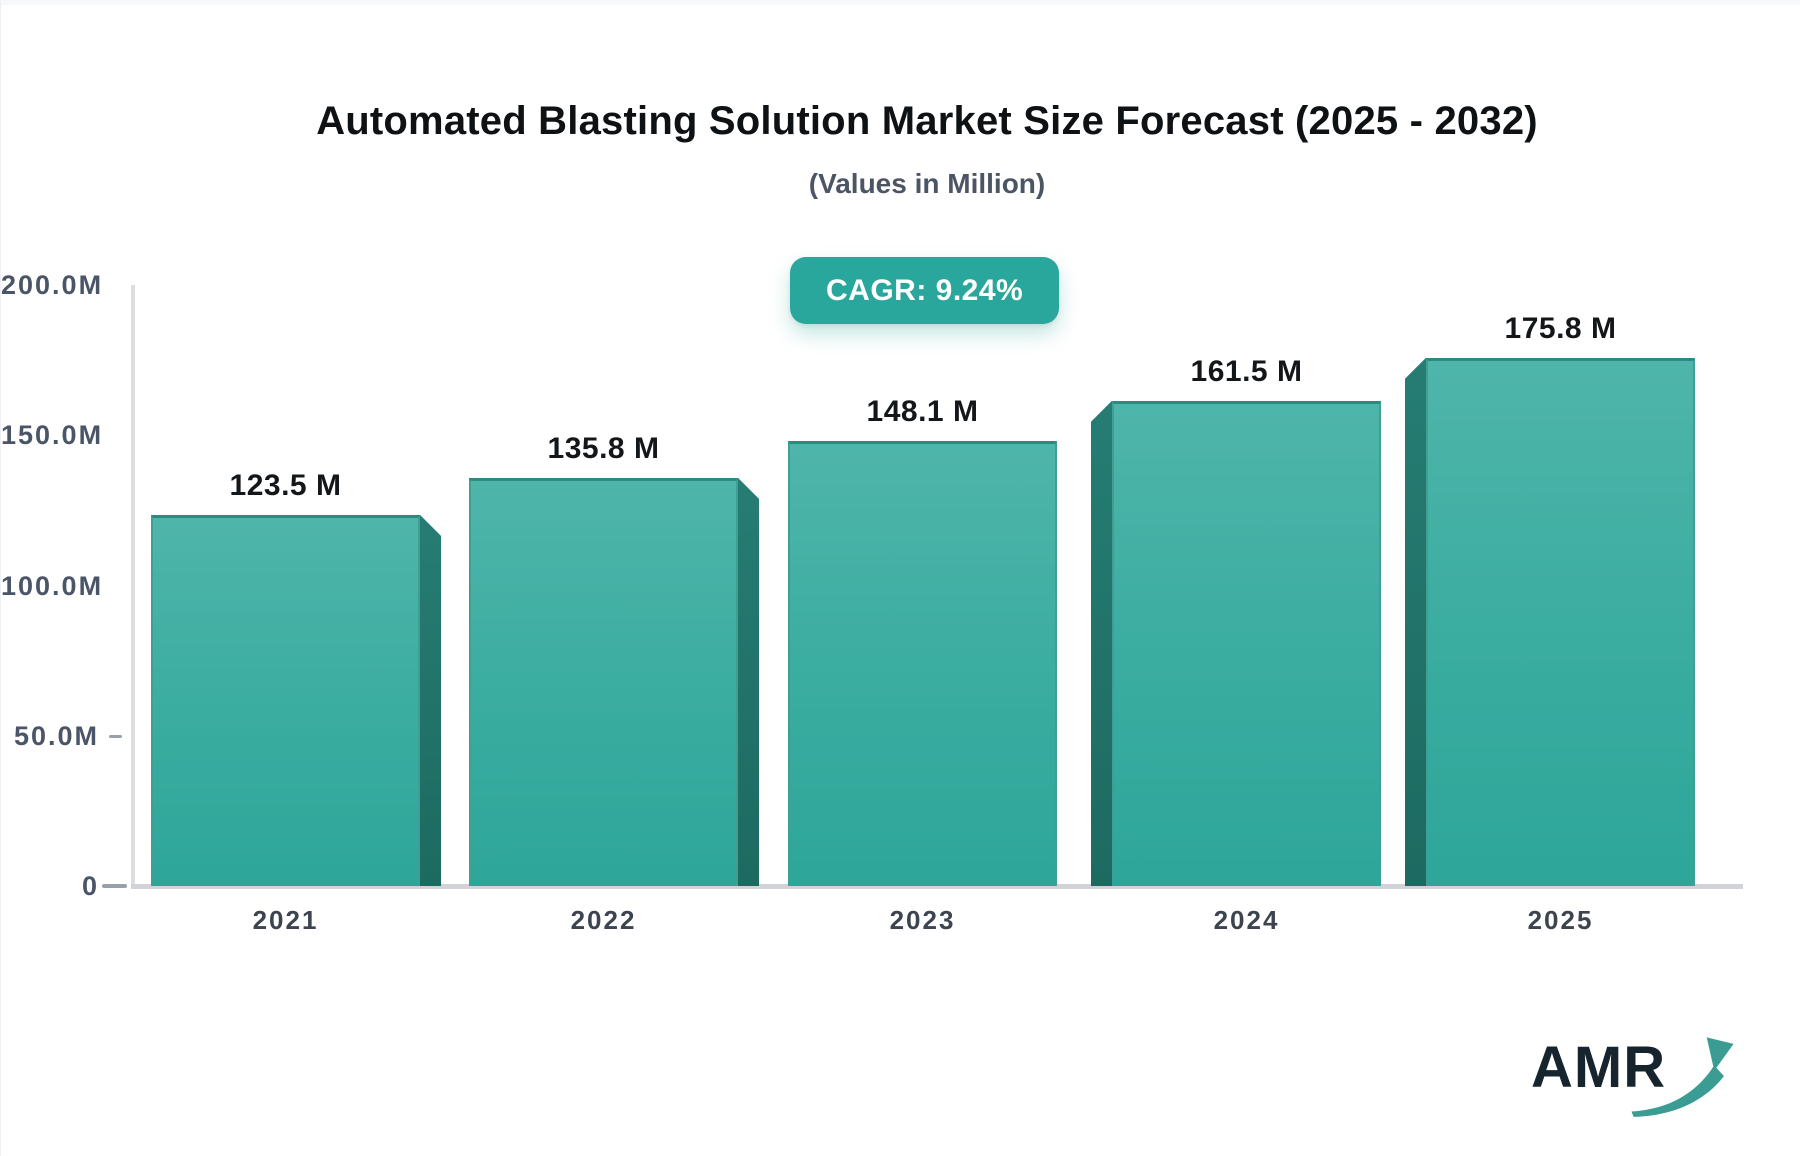  I want to click on cagr-badge: CAGR: 9.24%, so click(925, 290).